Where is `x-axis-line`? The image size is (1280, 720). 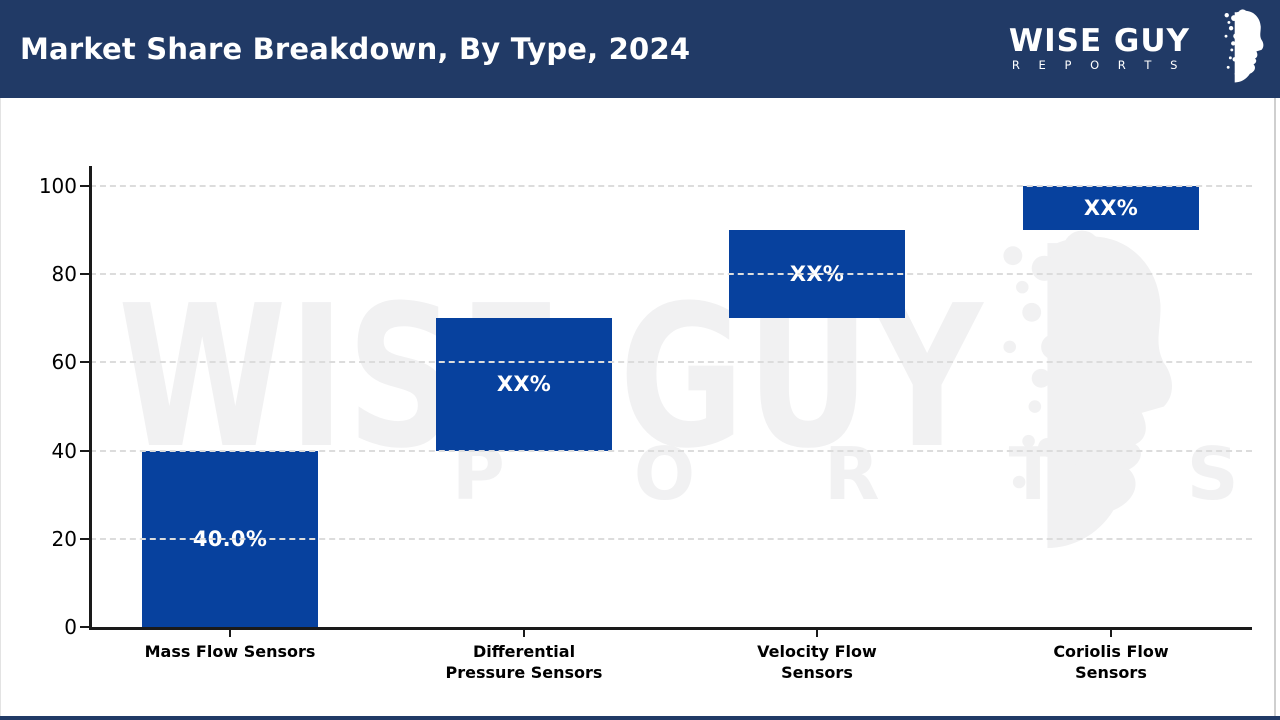
x-axis-line is located at coordinates (670, 628).